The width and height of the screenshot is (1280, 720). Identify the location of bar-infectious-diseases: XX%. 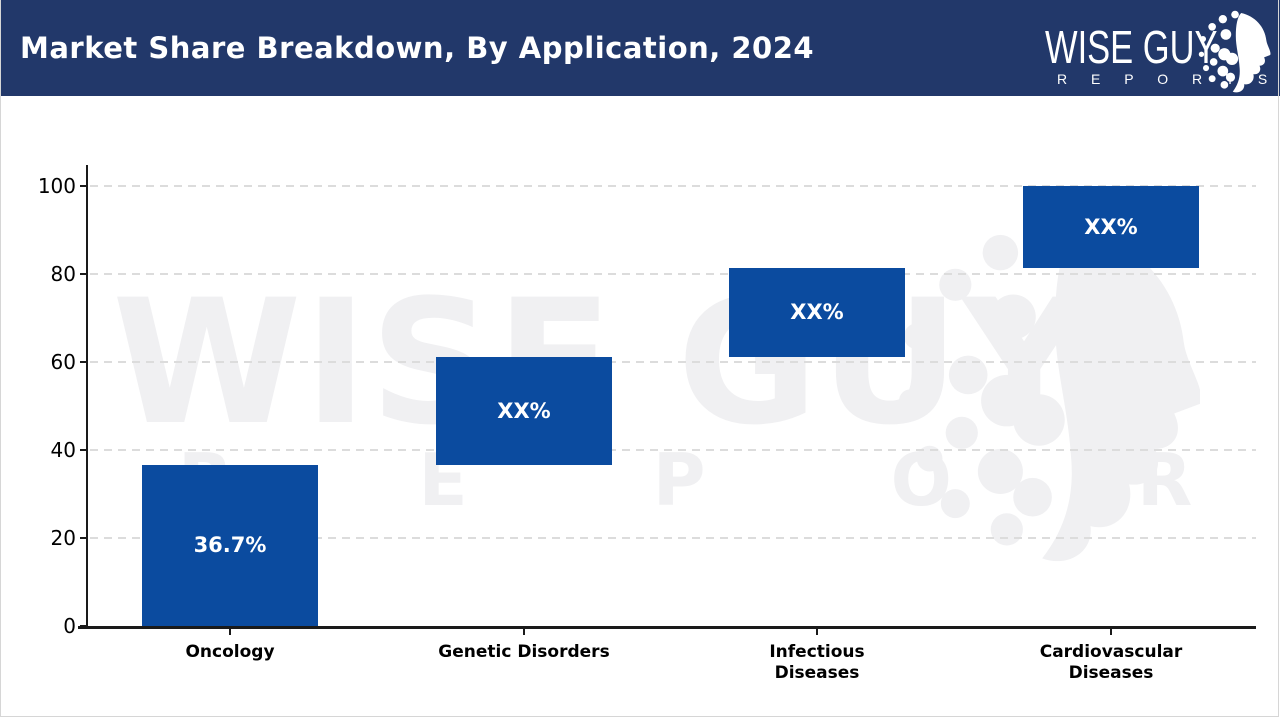
(817, 312).